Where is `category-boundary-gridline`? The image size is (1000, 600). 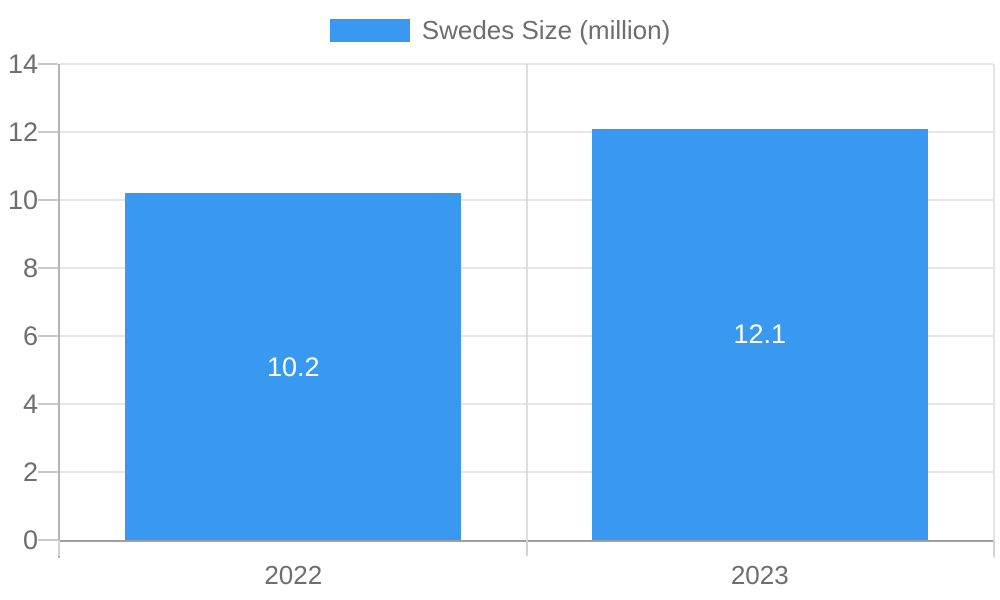
category-boundary-gridline is located at coordinates (526, 302).